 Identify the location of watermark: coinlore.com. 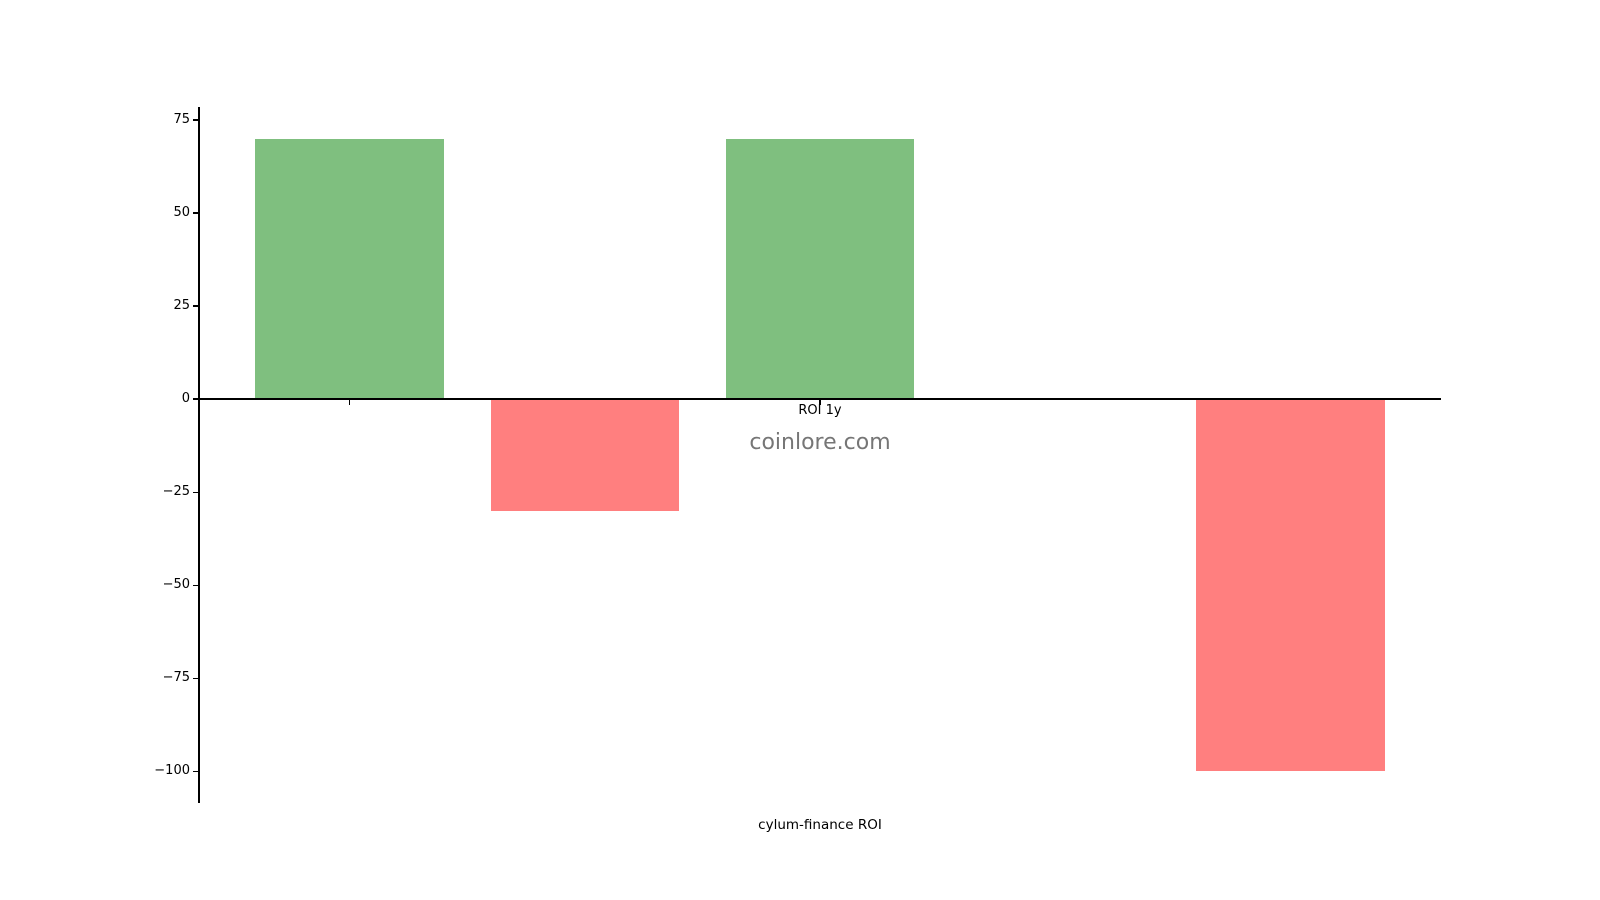
(820, 442).